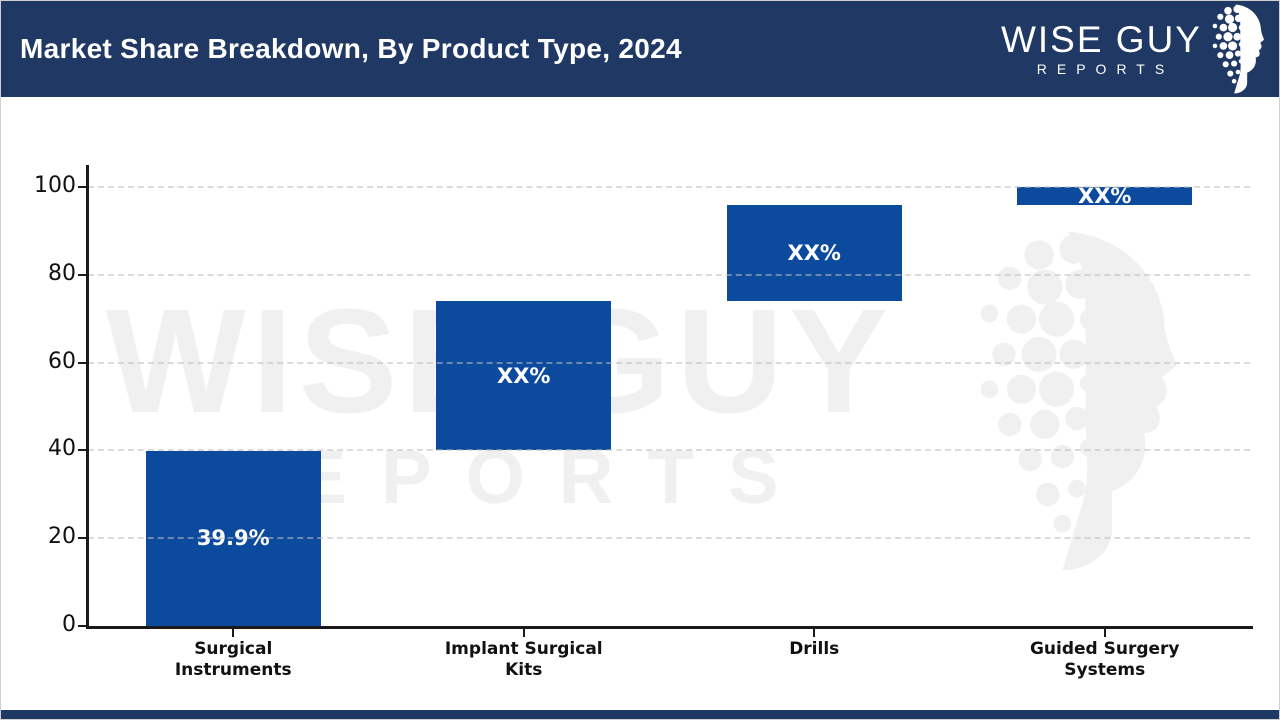  Describe the element at coordinates (1228, 49) in the screenshot. I see `brand-head-icon` at that location.